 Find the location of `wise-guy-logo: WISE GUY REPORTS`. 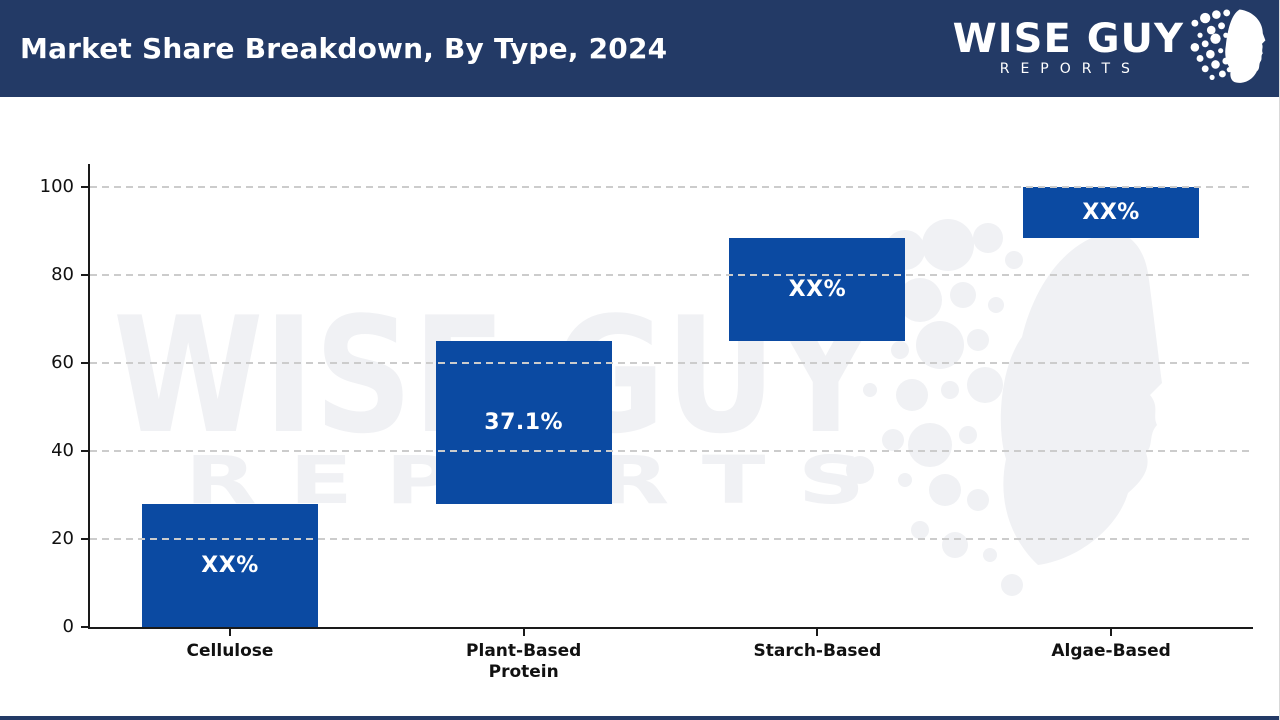

wise-guy-logo: WISE GUY REPORTS is located at coordinates (1116, 48).